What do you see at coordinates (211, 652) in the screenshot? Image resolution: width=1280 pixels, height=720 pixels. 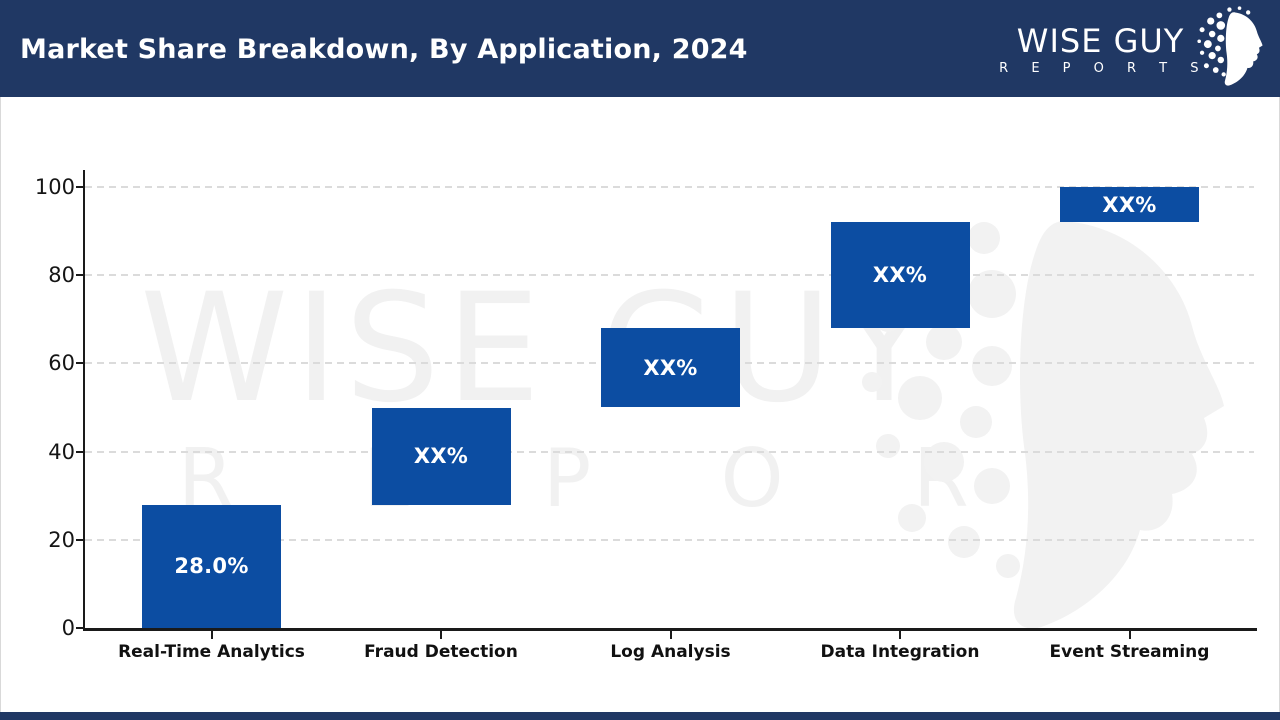 I see `x-category-label: Real-Time Analytics` at bounding box center [211, 652].